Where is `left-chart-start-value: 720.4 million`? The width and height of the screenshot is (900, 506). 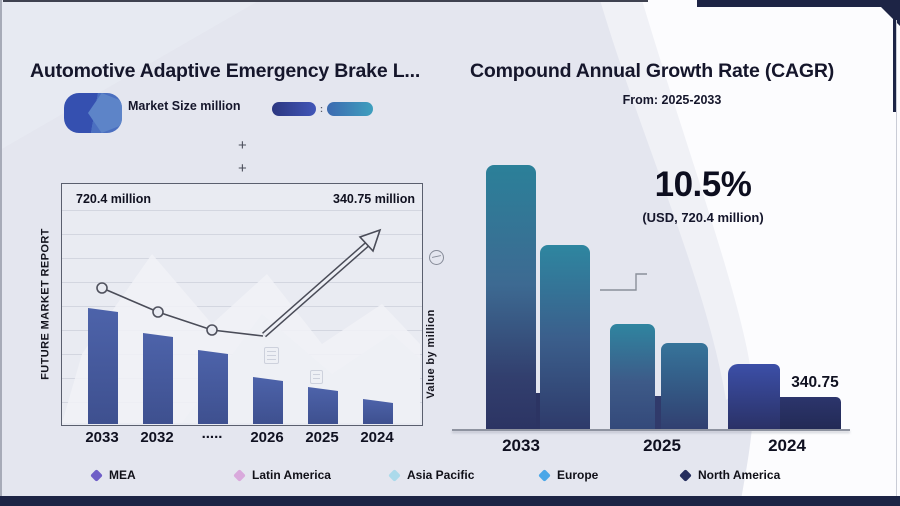
left-chart-start-value: 720.4 million is located at coordinates (114, 199).